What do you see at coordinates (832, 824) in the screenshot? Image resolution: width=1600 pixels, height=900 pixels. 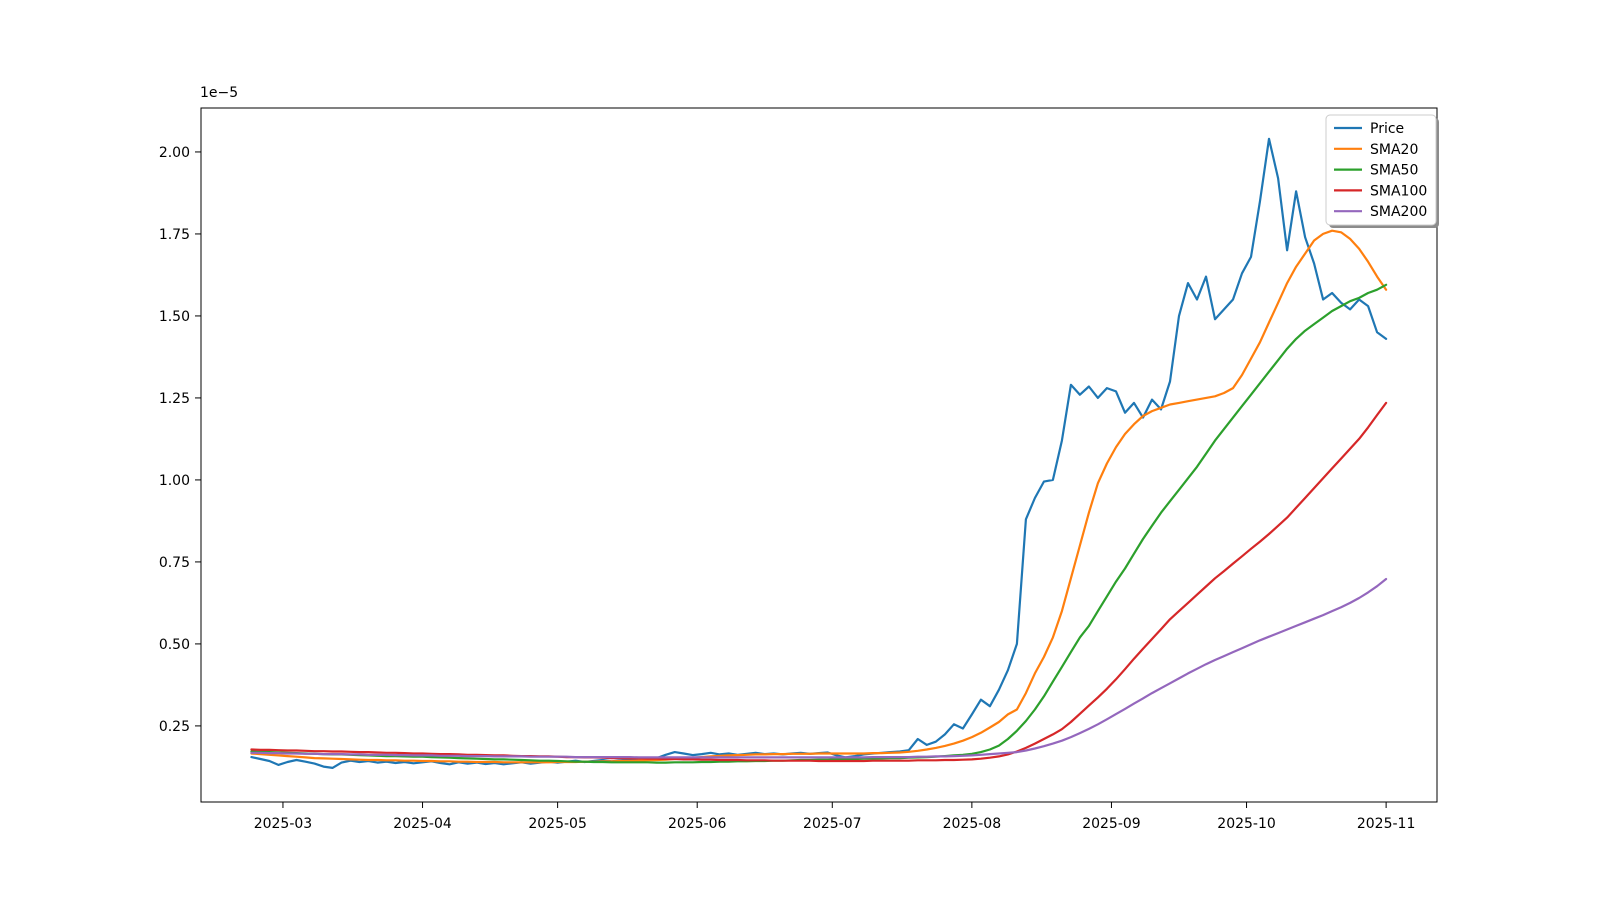 I see `x-tick-label: 2025-07` at bounding box center [832, 824].